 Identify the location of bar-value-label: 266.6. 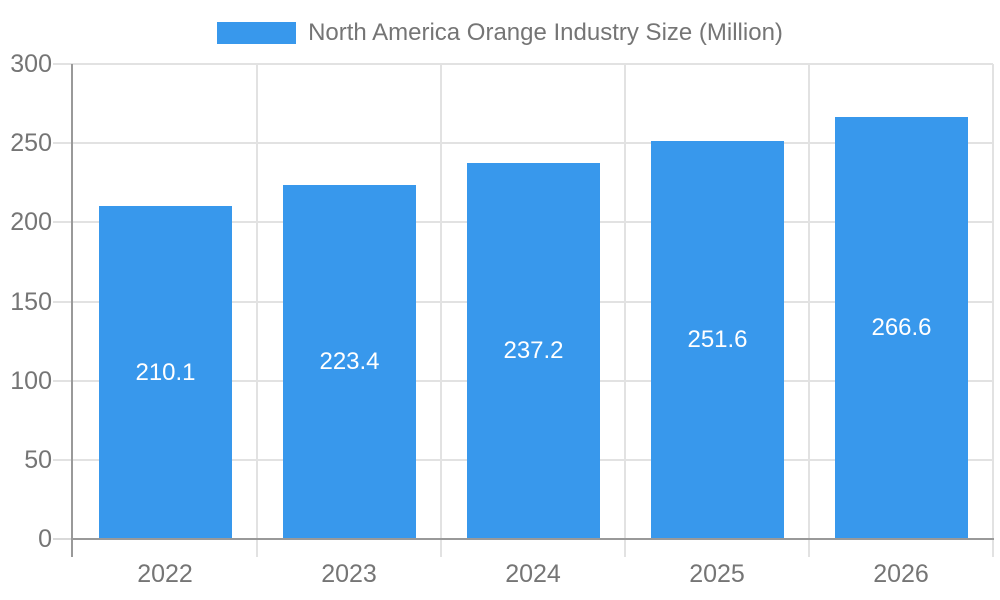
(901, 327).